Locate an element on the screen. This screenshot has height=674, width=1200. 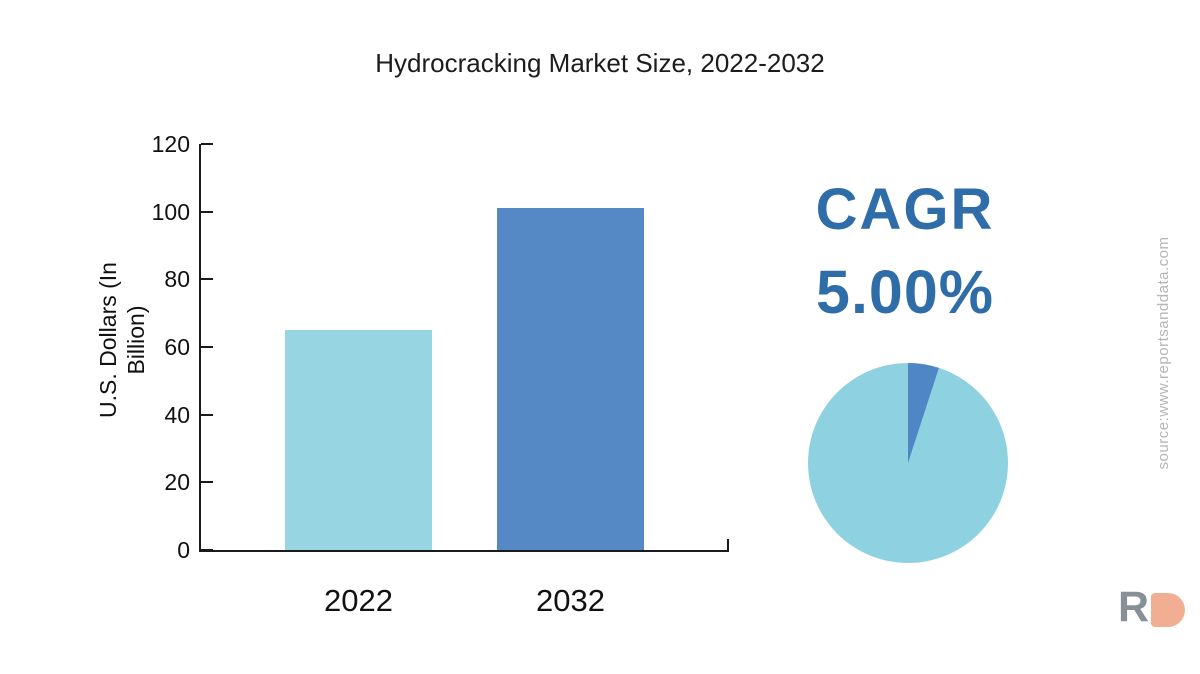
bar-2022 is located at coordinates (358, 440).